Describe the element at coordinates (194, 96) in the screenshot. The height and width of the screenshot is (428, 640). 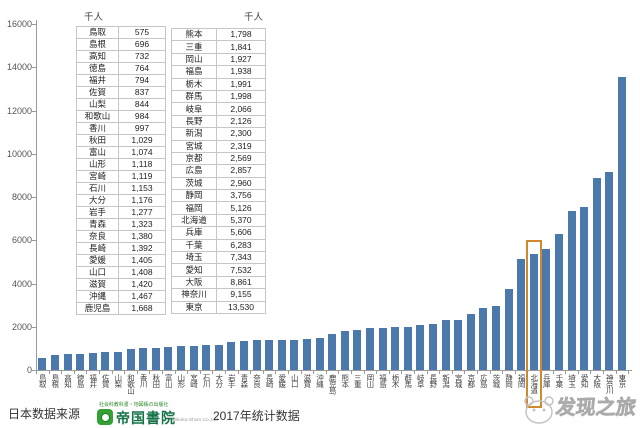
I see `prefecture-name-cell: 群馬` at that location.